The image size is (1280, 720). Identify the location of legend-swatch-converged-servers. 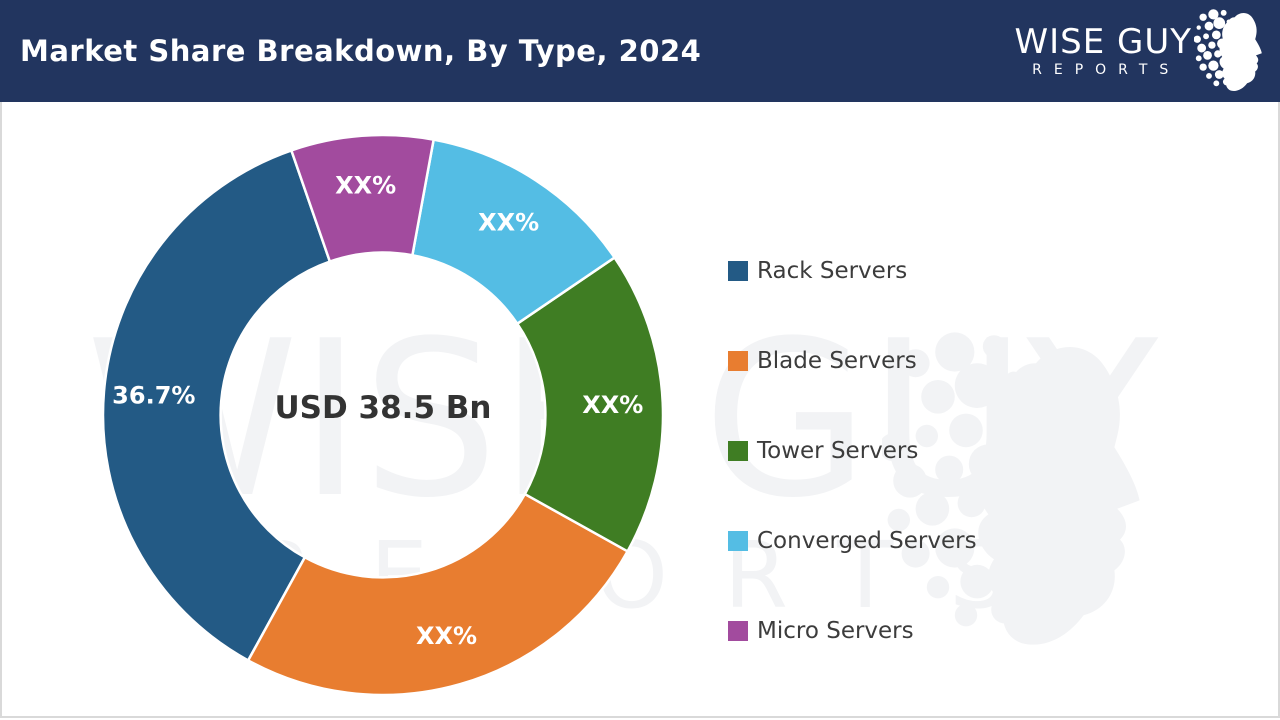
(738, 541).